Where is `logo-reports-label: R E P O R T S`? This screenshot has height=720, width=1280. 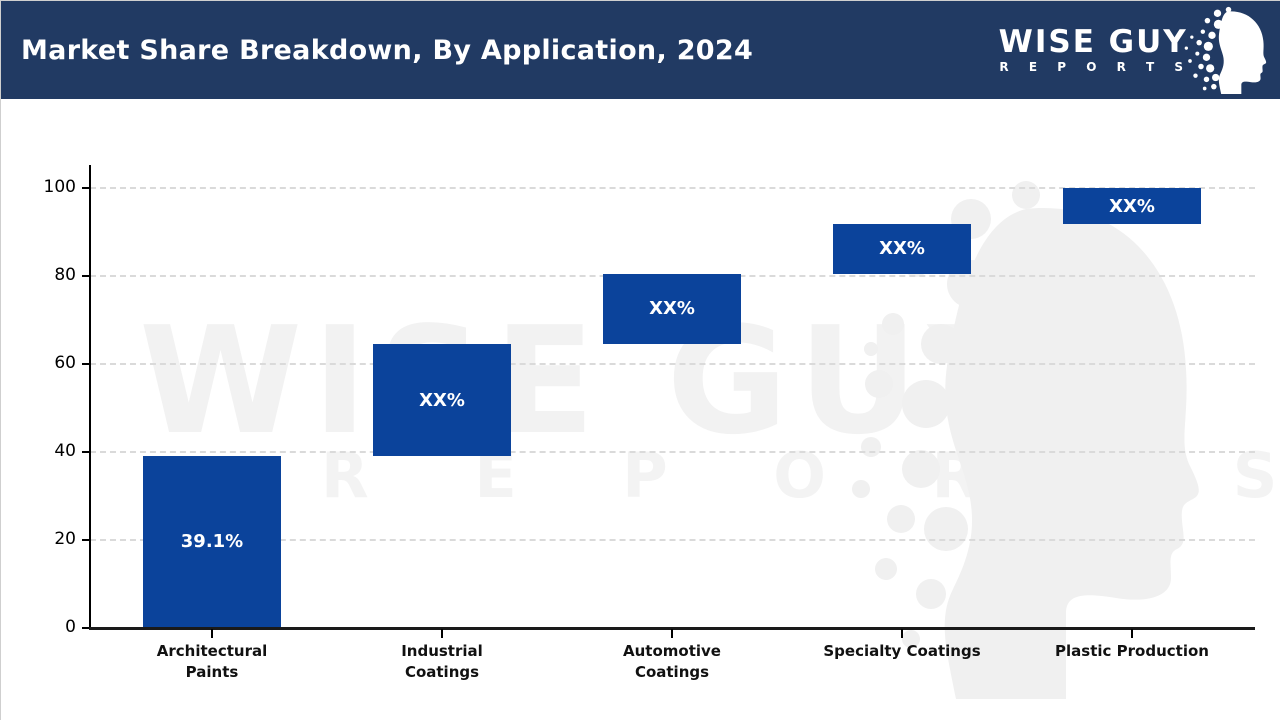 logo-reports-label: R E P O R T S is located at coordinates (1095, 66).